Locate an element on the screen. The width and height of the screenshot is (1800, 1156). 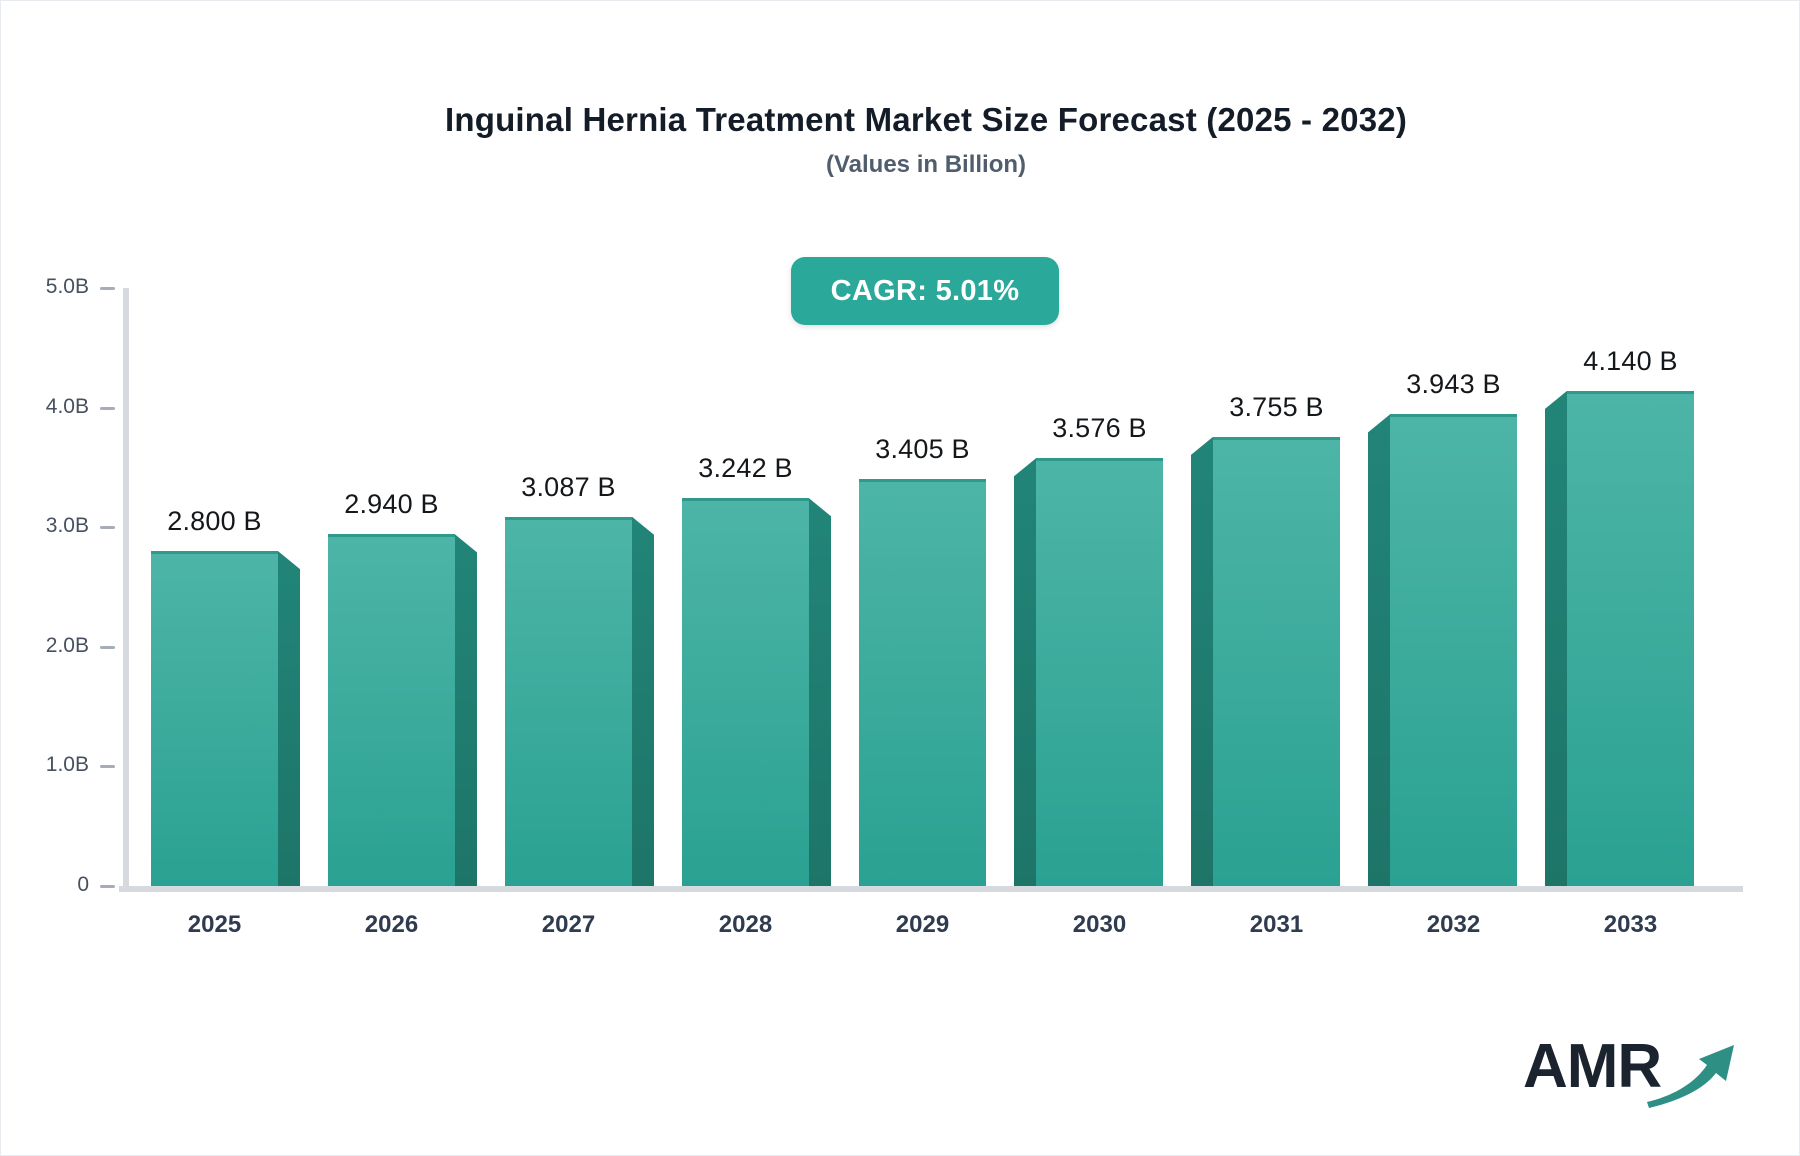
x-axis-label-2031: 2031 is located at coordinates (1276, 924).